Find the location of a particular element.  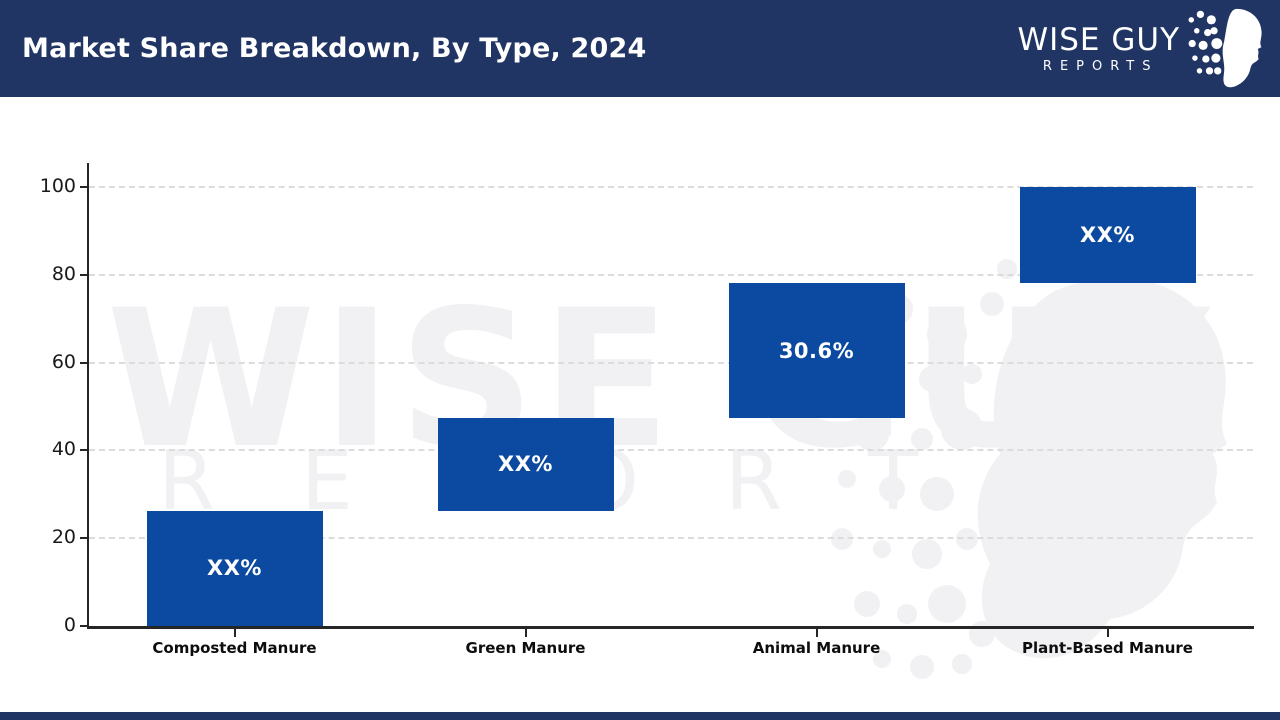

chart-title: Market Share Breakdown, By Type, 2024 is located at coordinates (334, 48).